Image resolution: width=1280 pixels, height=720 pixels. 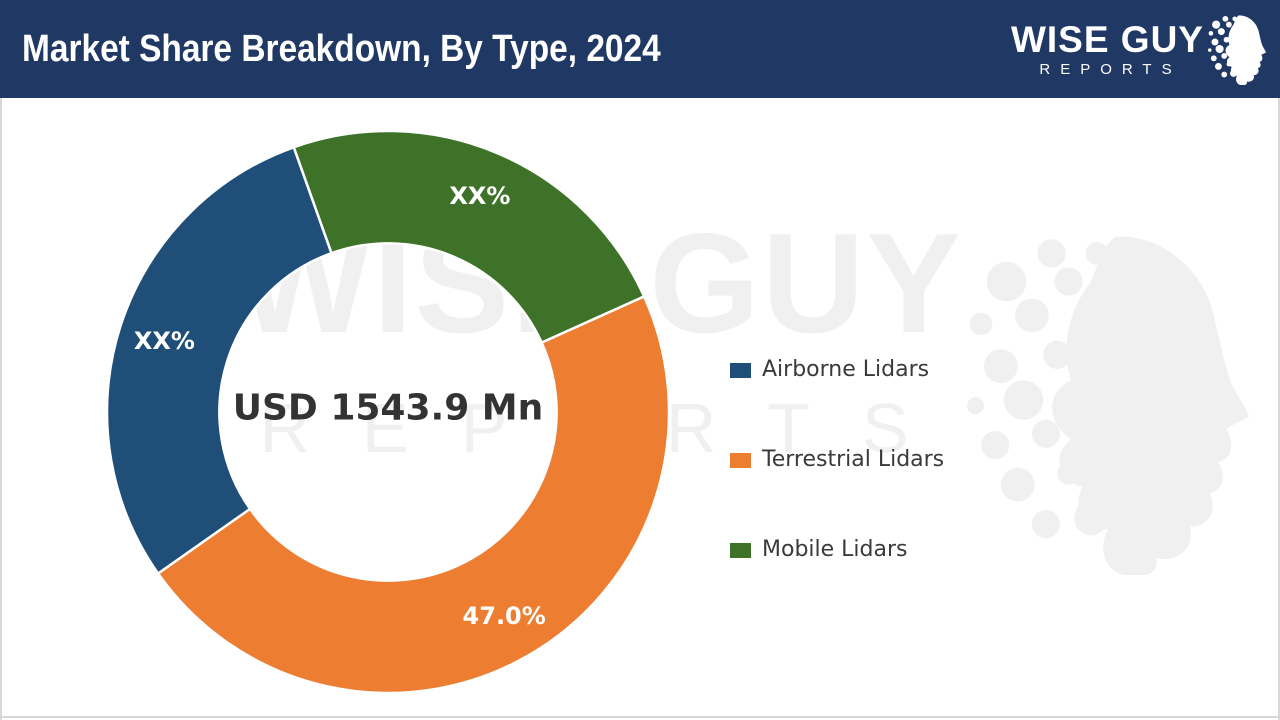 What do you see at coordinates (740, 370) in the screenshot?
I see `legend-swatch-airborne-lidars` at bounding box center [740, 370].